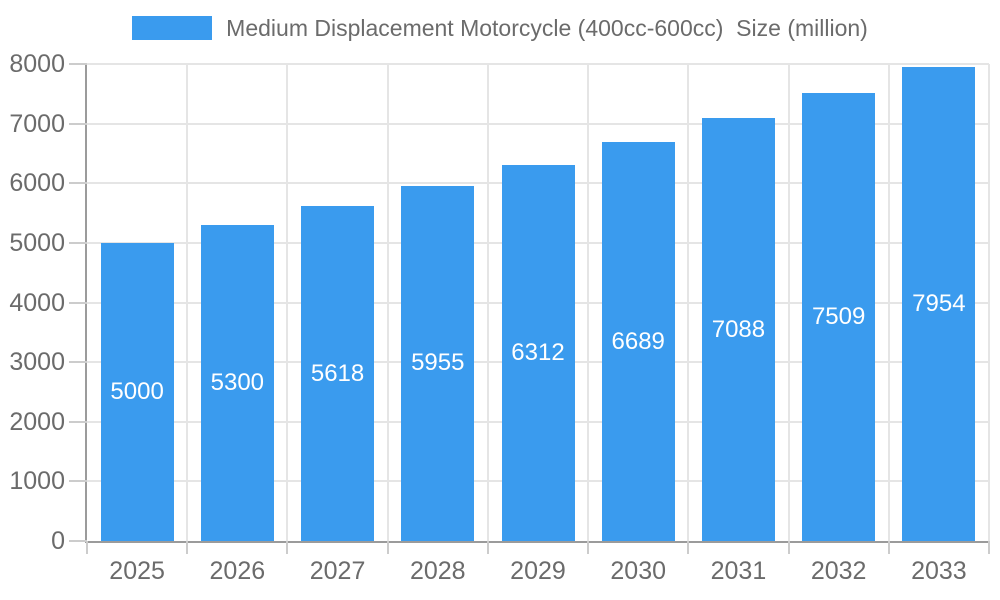  Describe the element at coordinates (37, 481) in the screenshot. I see `y-axis-tick-label: 1000` at that location.